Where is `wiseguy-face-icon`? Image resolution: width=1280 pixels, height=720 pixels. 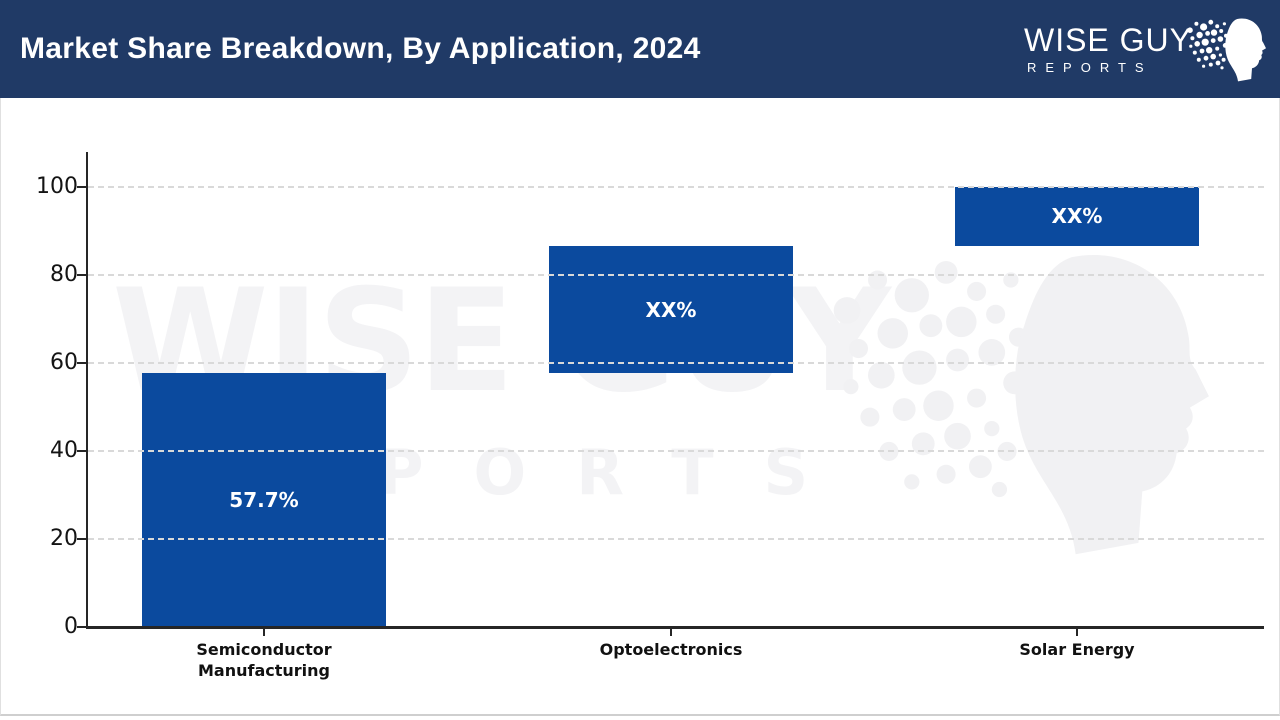 wiseguy-face-icon is located at coordinates (1226, 50).